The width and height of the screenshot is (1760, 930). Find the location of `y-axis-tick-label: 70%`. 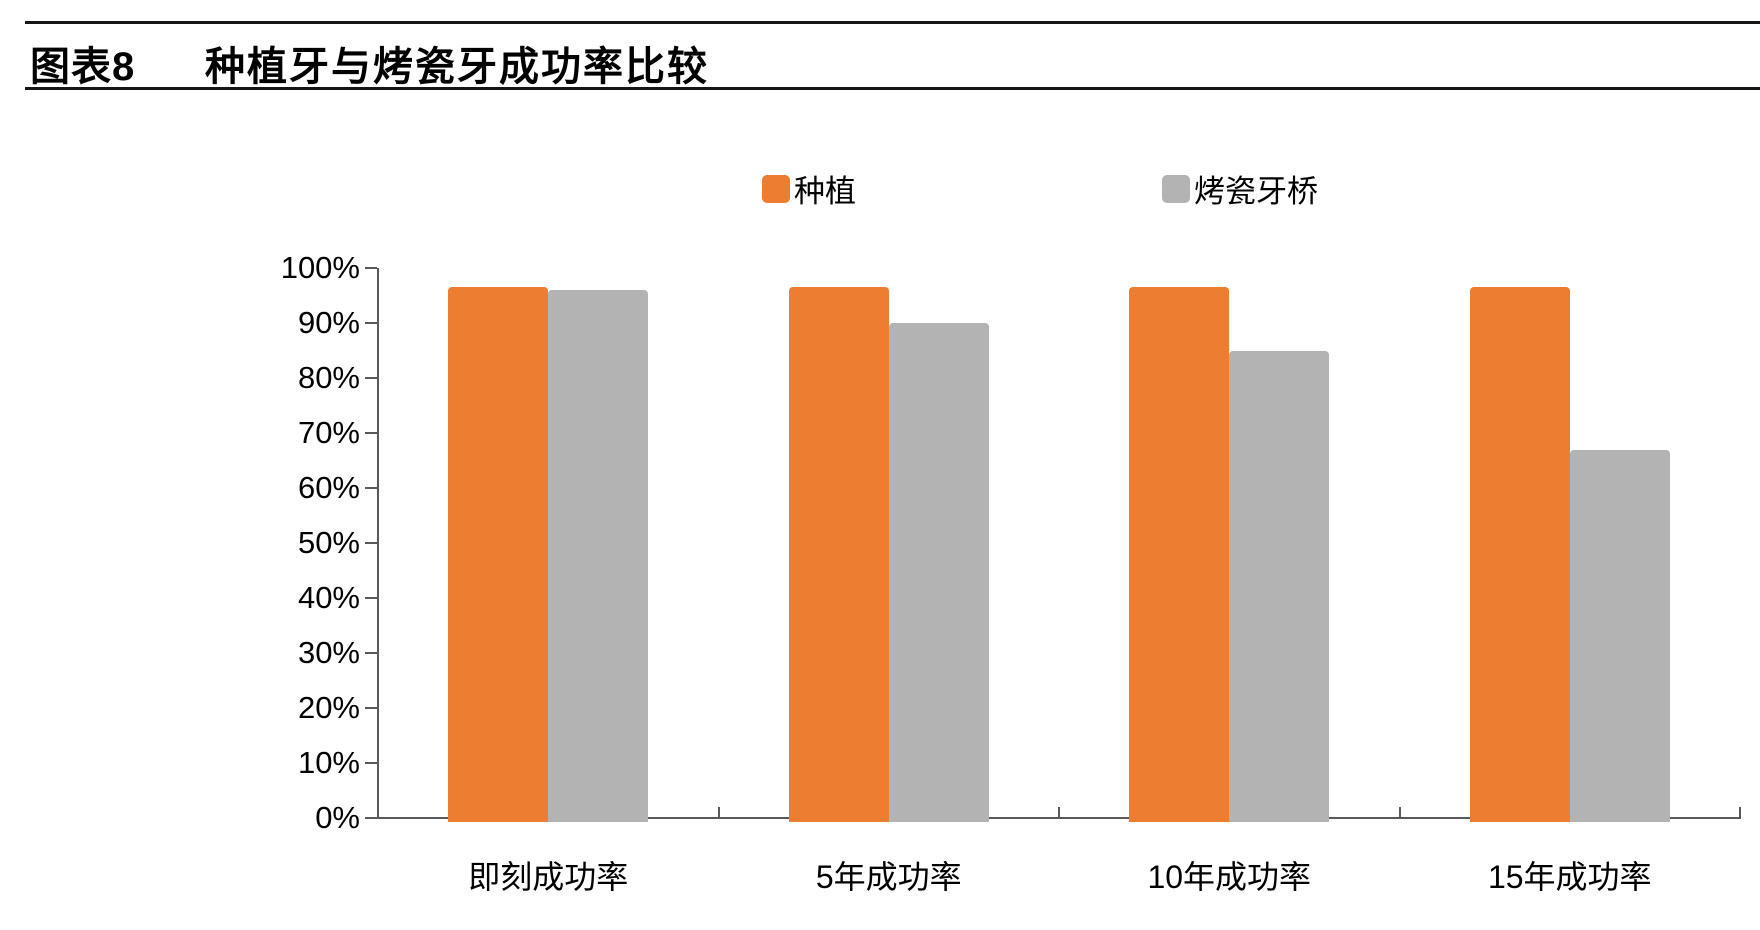

y-axis-tick-label: 70% is located at coordinates (328, 432).